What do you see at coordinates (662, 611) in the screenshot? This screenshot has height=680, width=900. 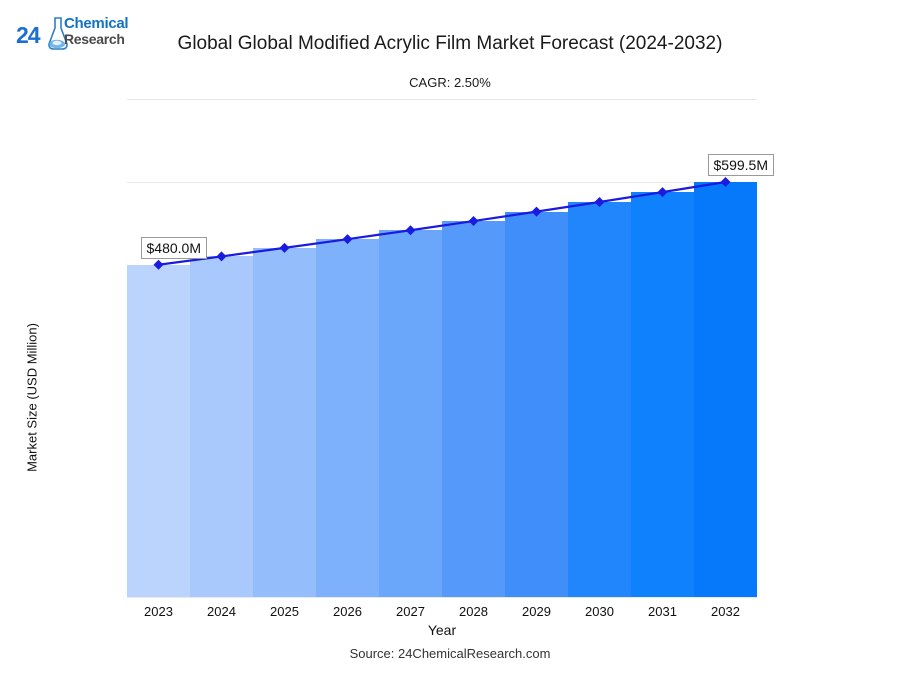 I see `x-axis-tick-2031: 2031` at bounding box center [662, 611].